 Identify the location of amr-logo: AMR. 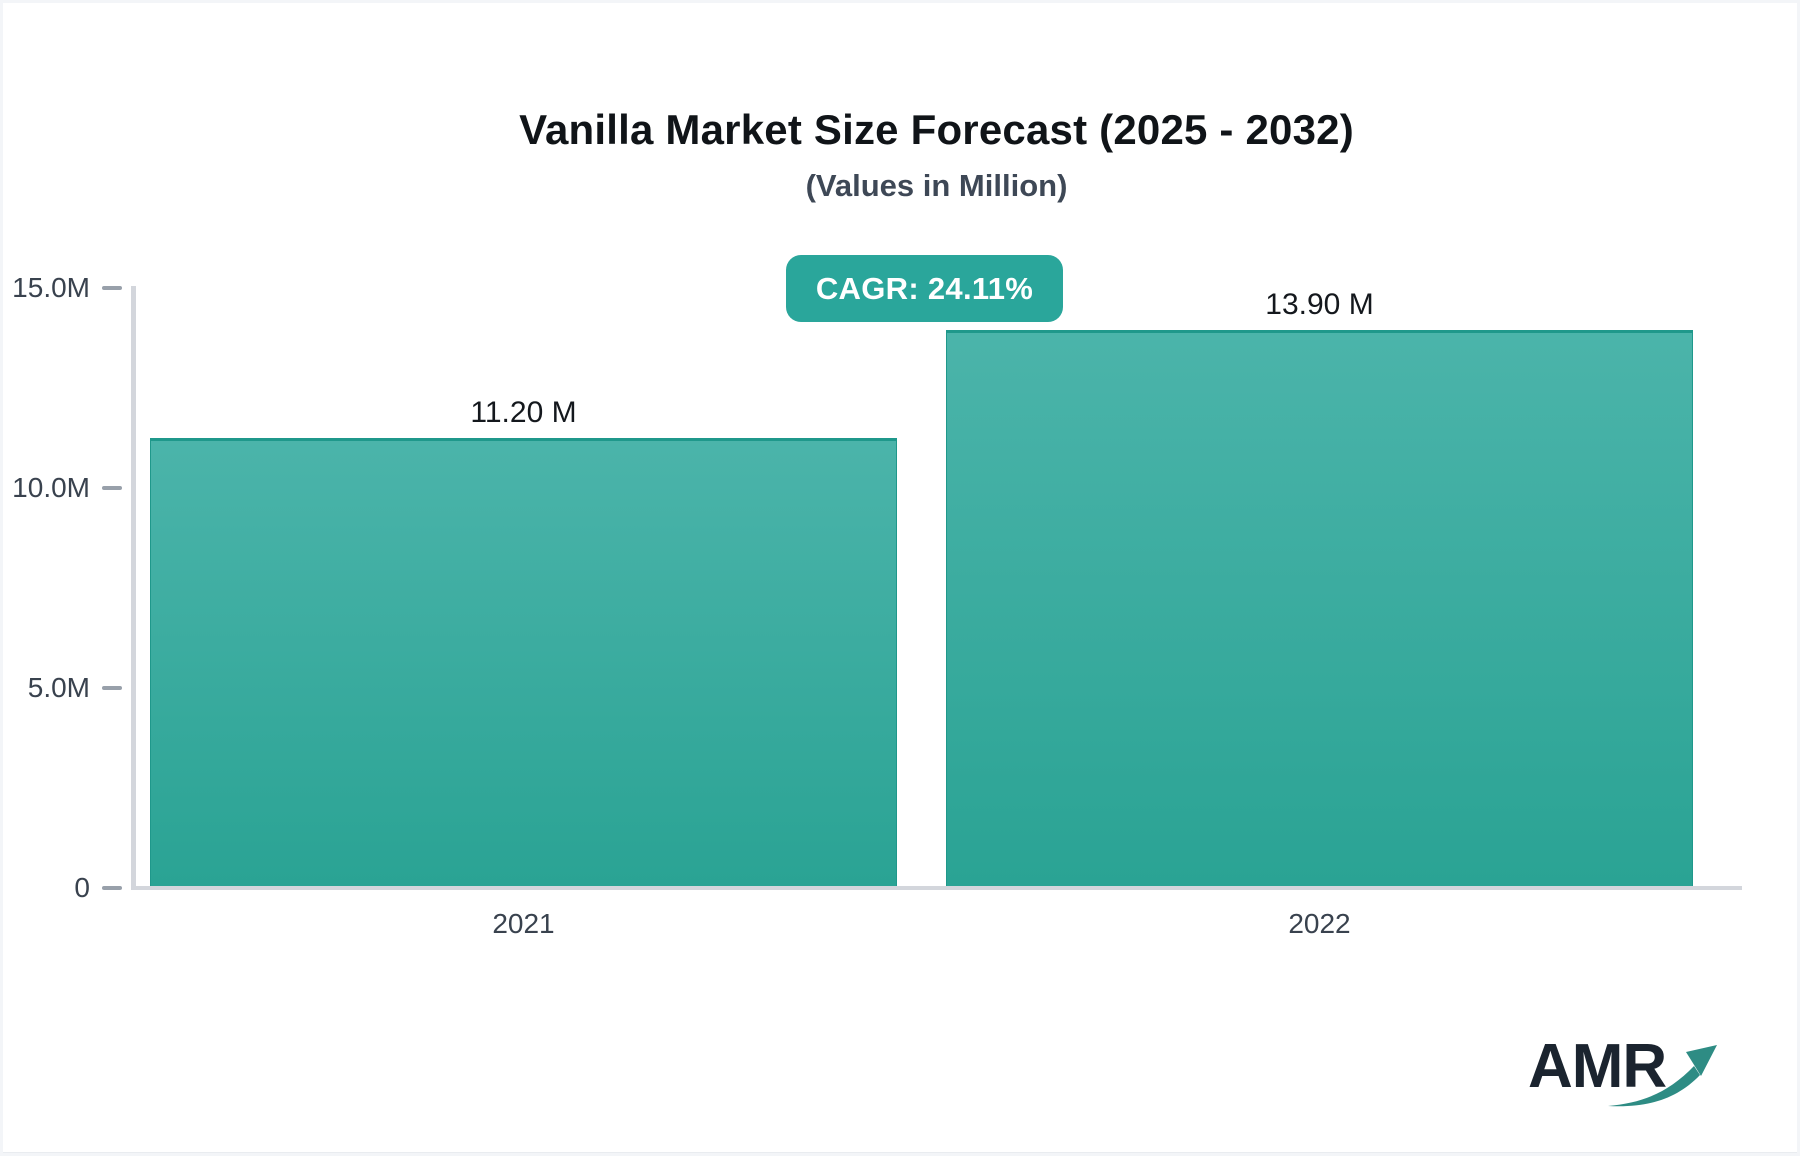
(1623, 1074).